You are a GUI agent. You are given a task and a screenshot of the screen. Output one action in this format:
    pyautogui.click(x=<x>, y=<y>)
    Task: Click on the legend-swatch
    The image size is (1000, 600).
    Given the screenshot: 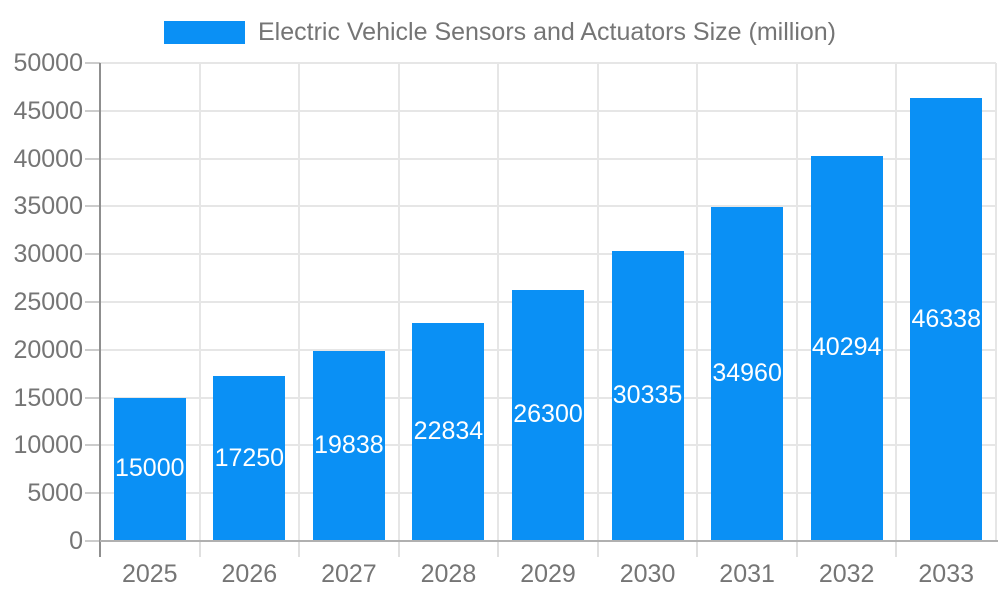 What is the action you would take?
    pyautogui.click(x=204, y=32)
    